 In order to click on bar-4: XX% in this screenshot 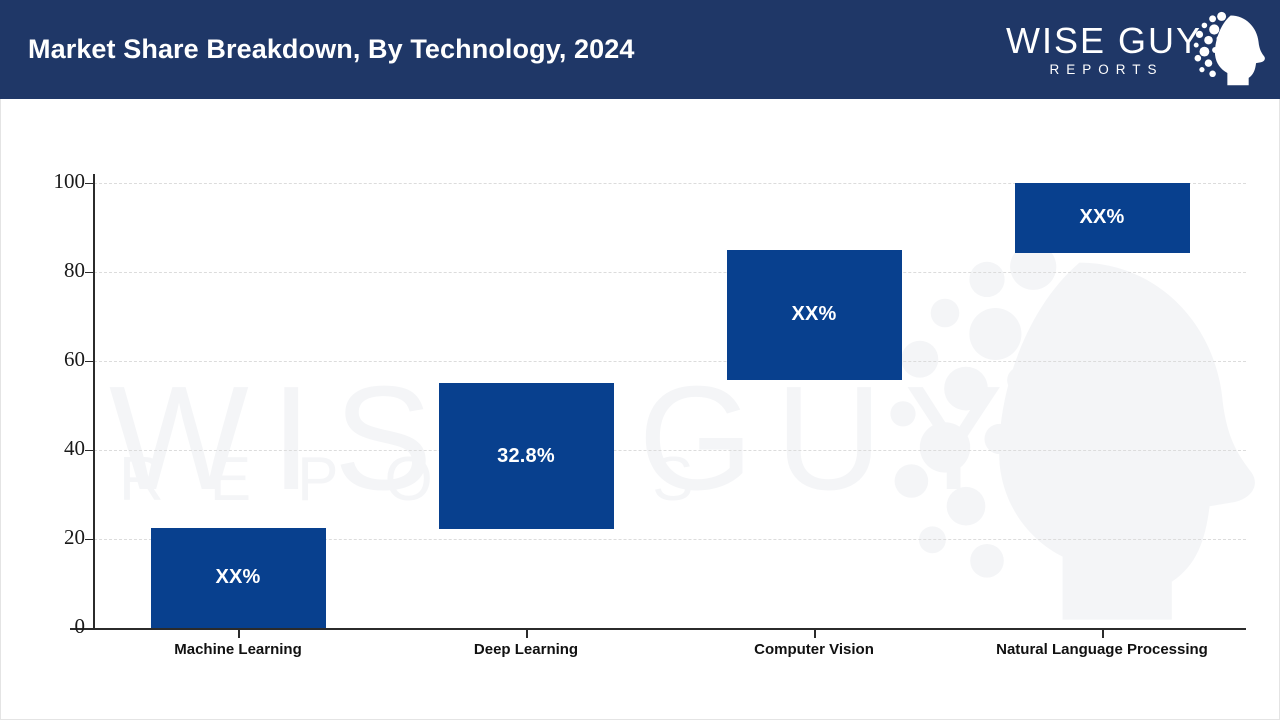, I will do `click(1102, 218)`.